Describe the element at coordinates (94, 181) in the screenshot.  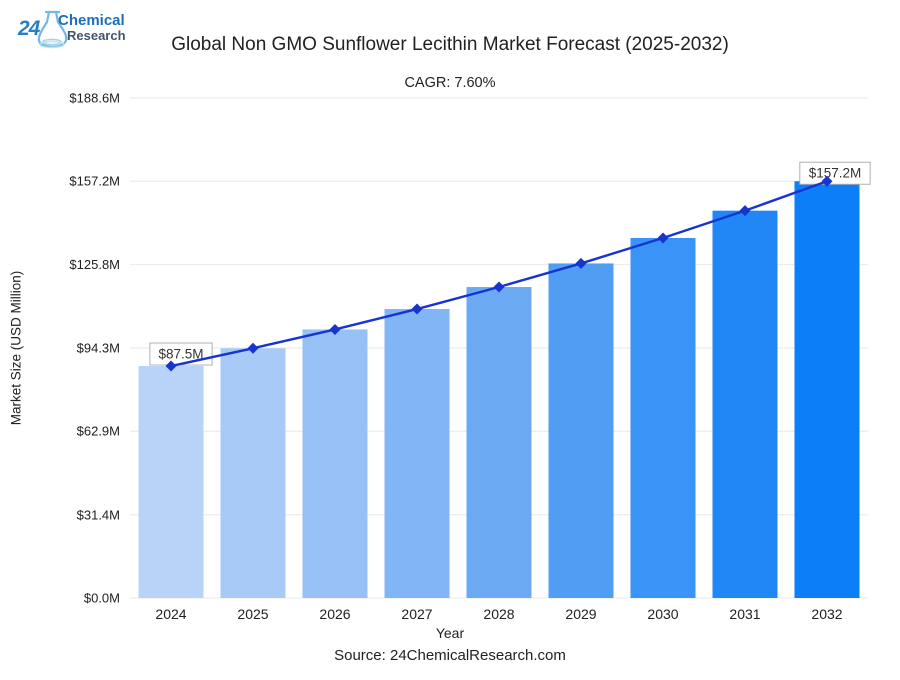
I see `y-tick-label: $157.2M` at that location.